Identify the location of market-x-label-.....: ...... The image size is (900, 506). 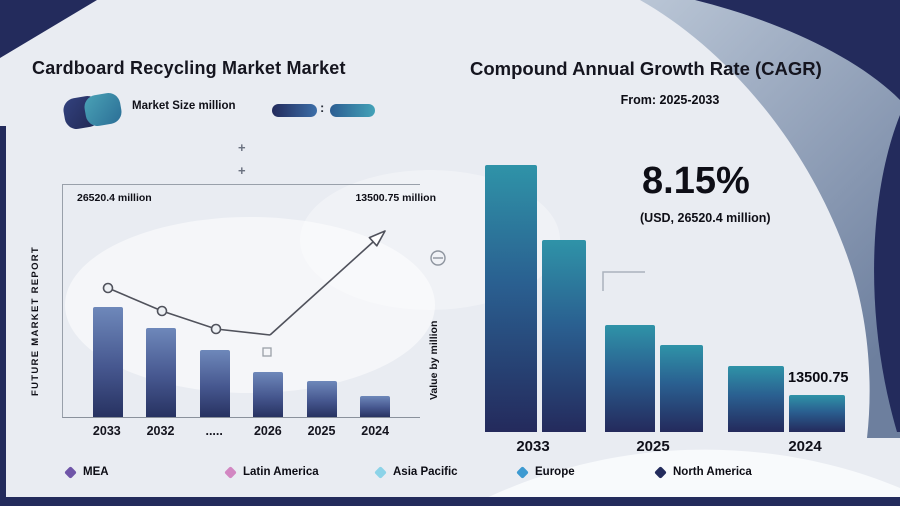
(214, 431).